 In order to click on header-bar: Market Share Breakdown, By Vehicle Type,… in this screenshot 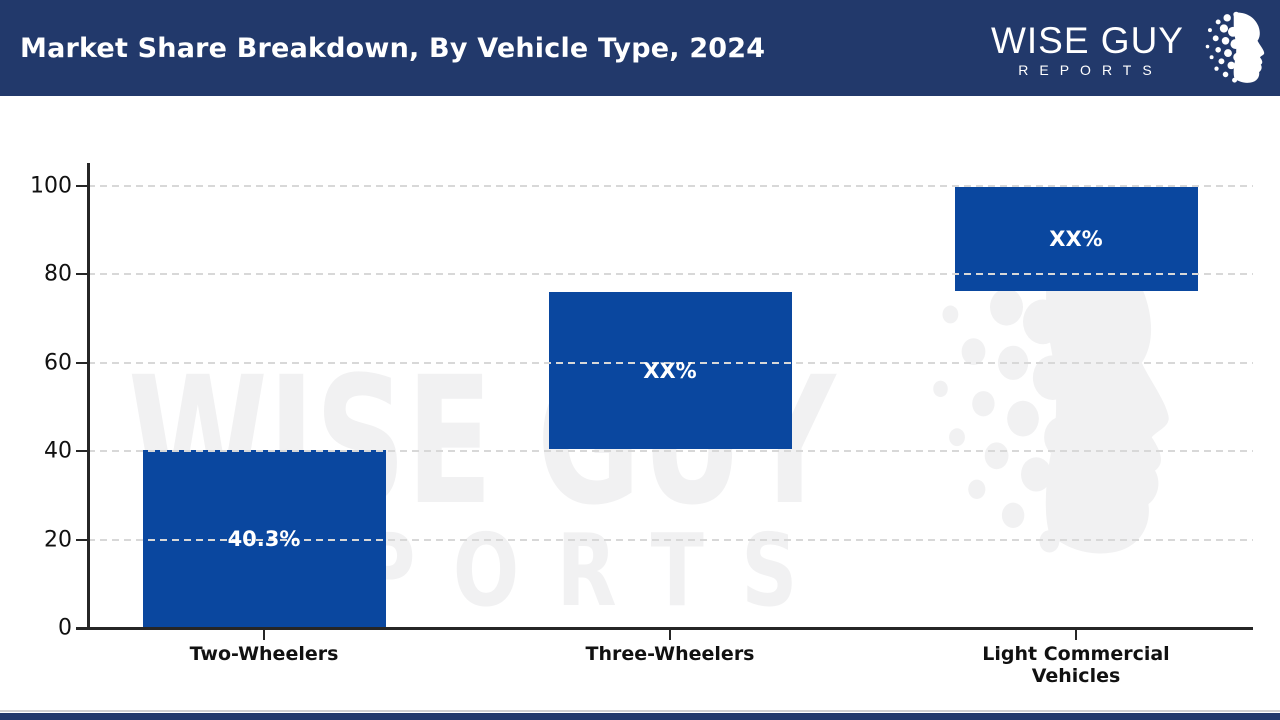, I will do `click(640, 48)`.